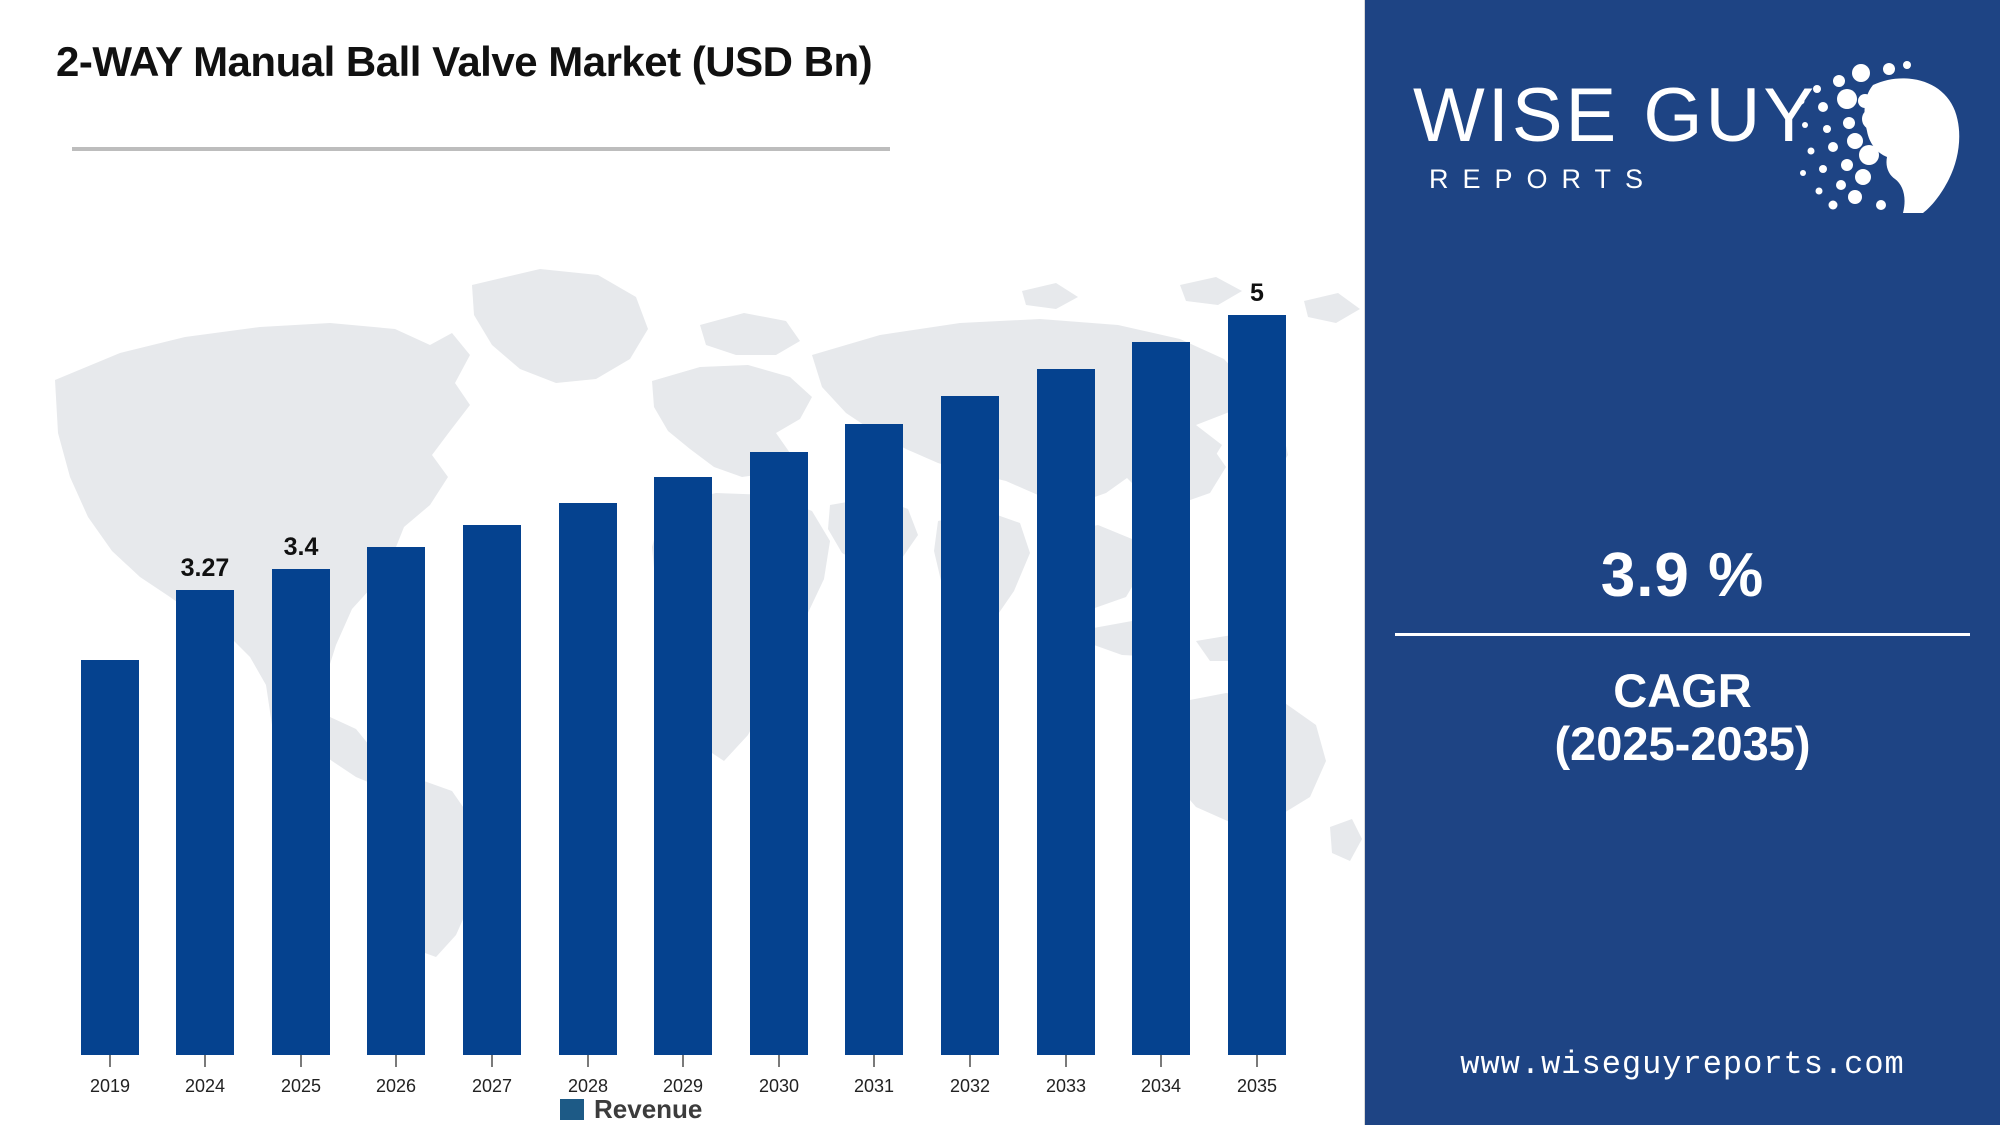  Describe the element at coordinates (396, 801) in the screenshot. I see `bar-2026` at that location.